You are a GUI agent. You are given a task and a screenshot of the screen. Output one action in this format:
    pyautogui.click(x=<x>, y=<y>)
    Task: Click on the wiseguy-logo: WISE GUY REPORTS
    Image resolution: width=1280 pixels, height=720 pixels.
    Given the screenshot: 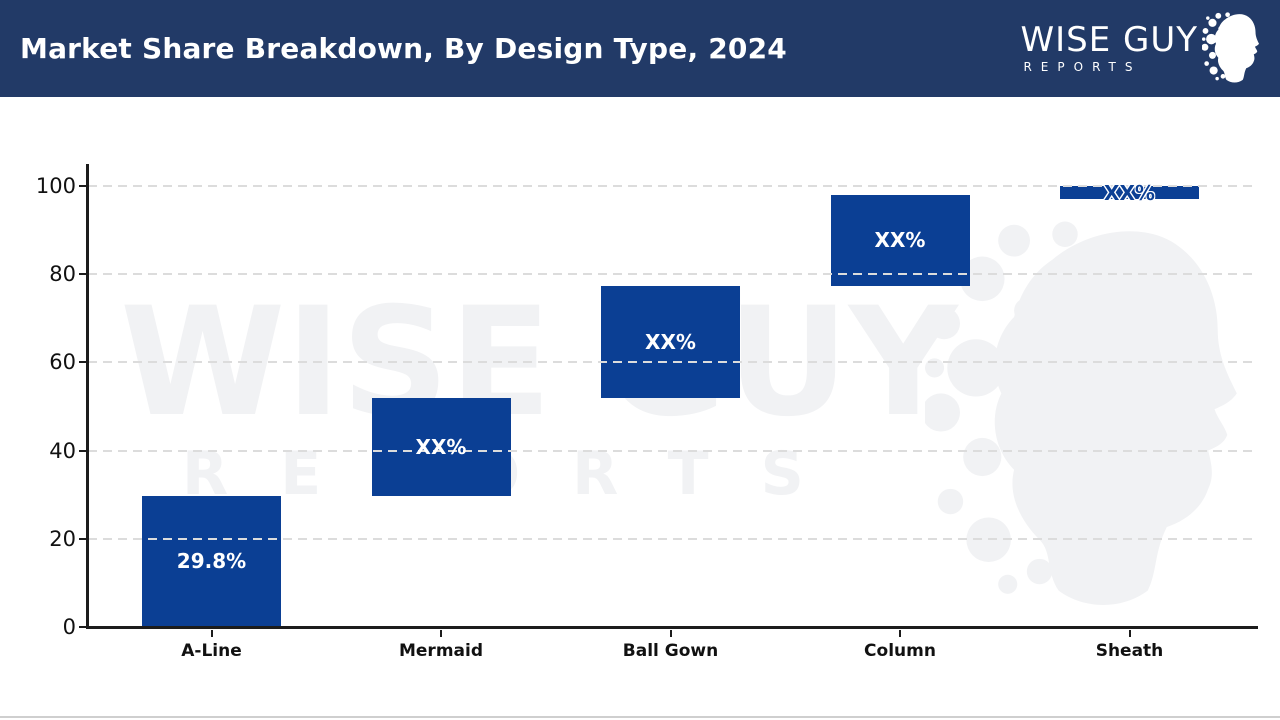 What is the action you would take?
    pyautogui.click(x=1150, y=49)
    